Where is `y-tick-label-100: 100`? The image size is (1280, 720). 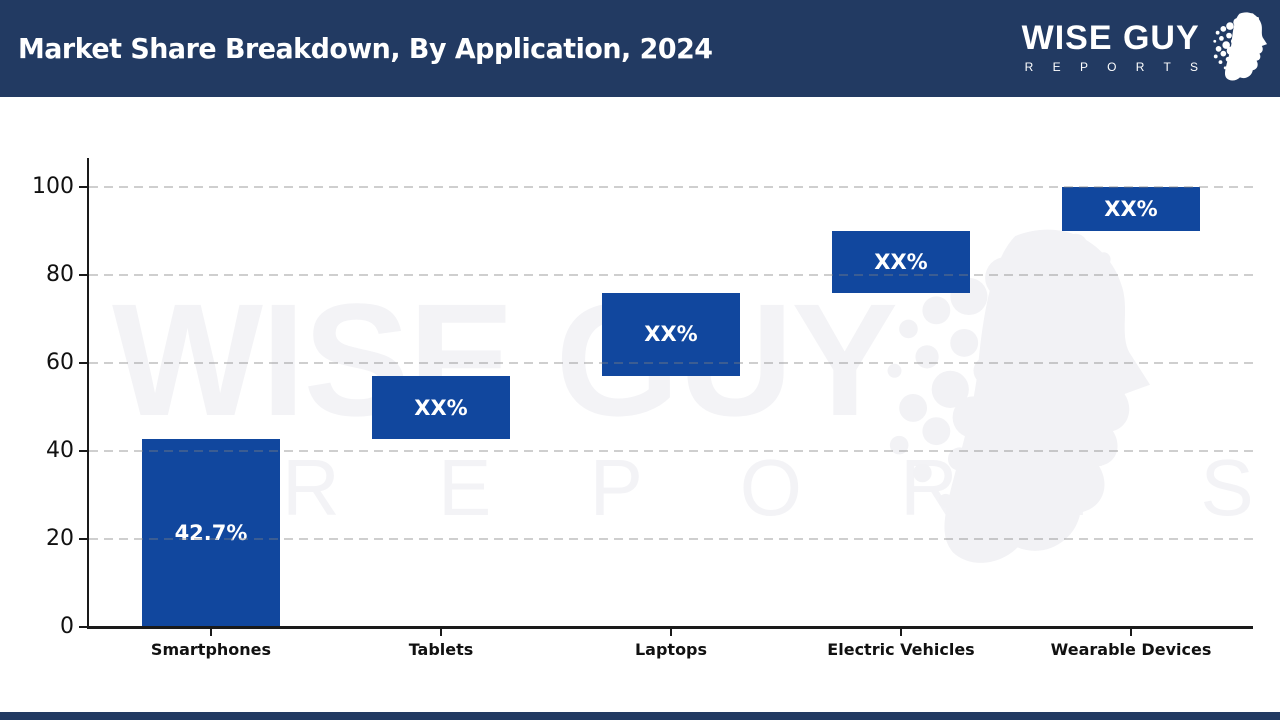 y-tick-label-100: 100 is located at coordinates (53, 186).